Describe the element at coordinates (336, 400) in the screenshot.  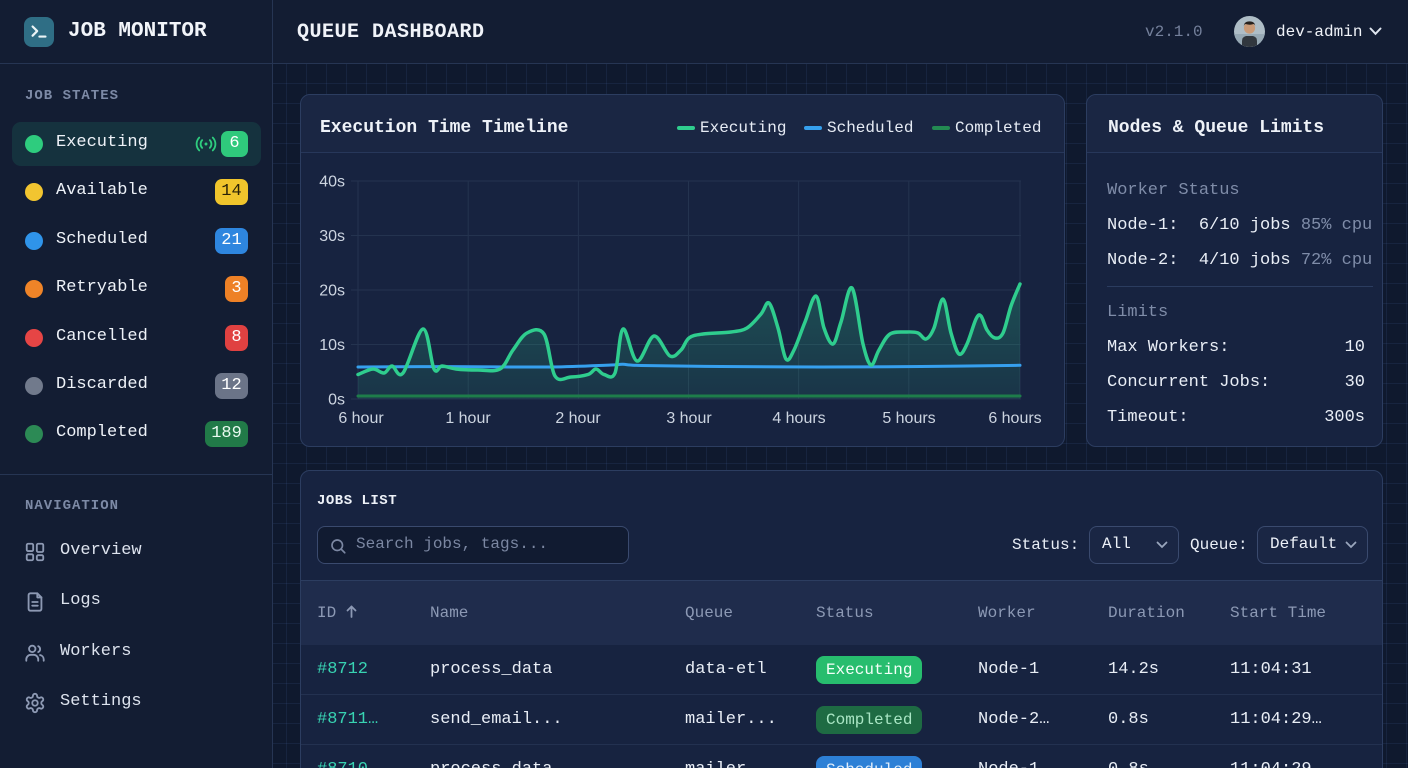
I see `svg-text: 0s` at that location.